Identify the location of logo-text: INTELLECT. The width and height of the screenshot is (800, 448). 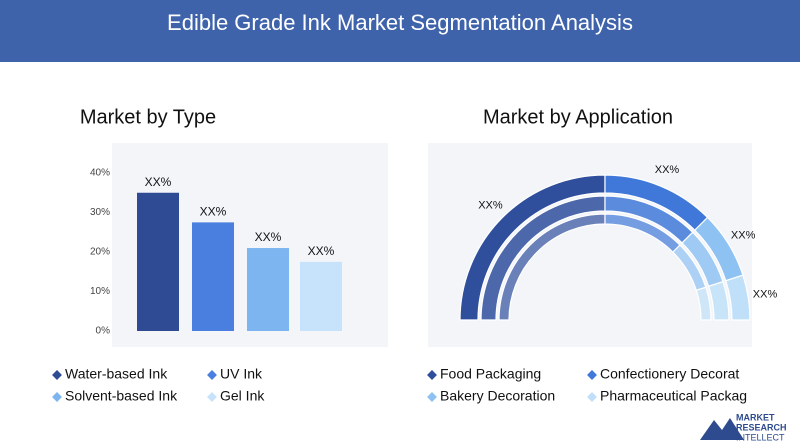
(760, 437).